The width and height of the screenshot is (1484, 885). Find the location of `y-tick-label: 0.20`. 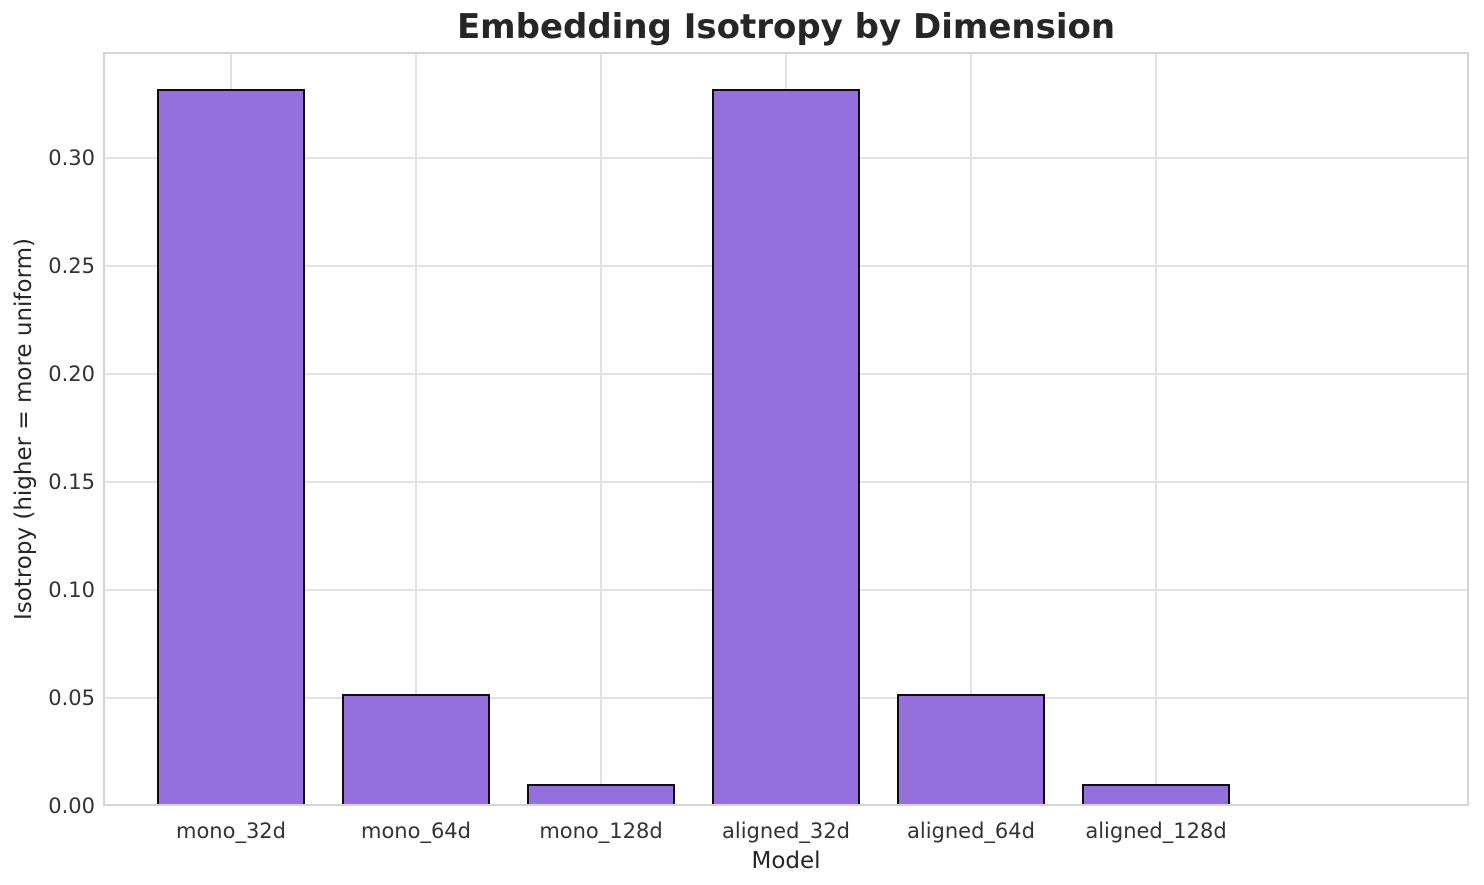

y-tick-label: 0.20 is located at coordinates (71, 373).